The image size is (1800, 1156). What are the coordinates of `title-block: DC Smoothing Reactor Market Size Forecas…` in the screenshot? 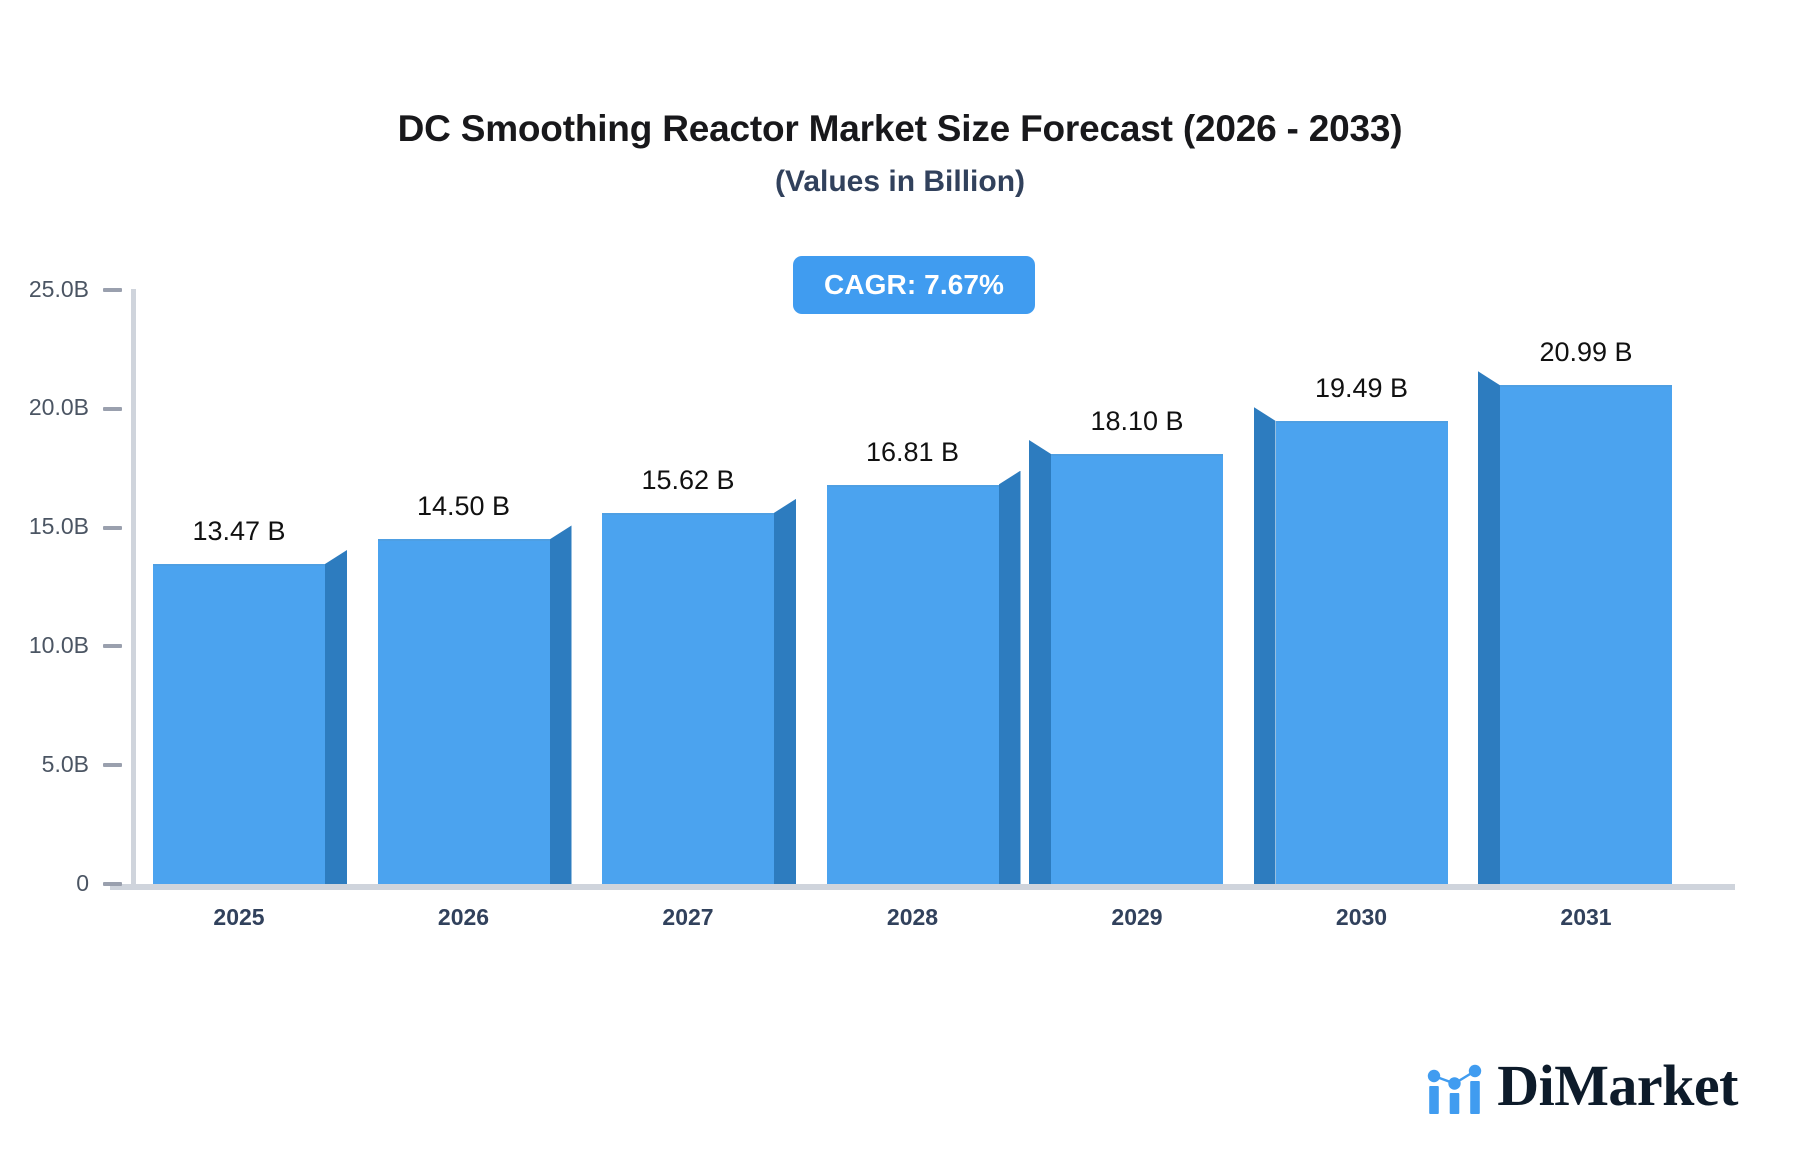 It's located at (900, 153).